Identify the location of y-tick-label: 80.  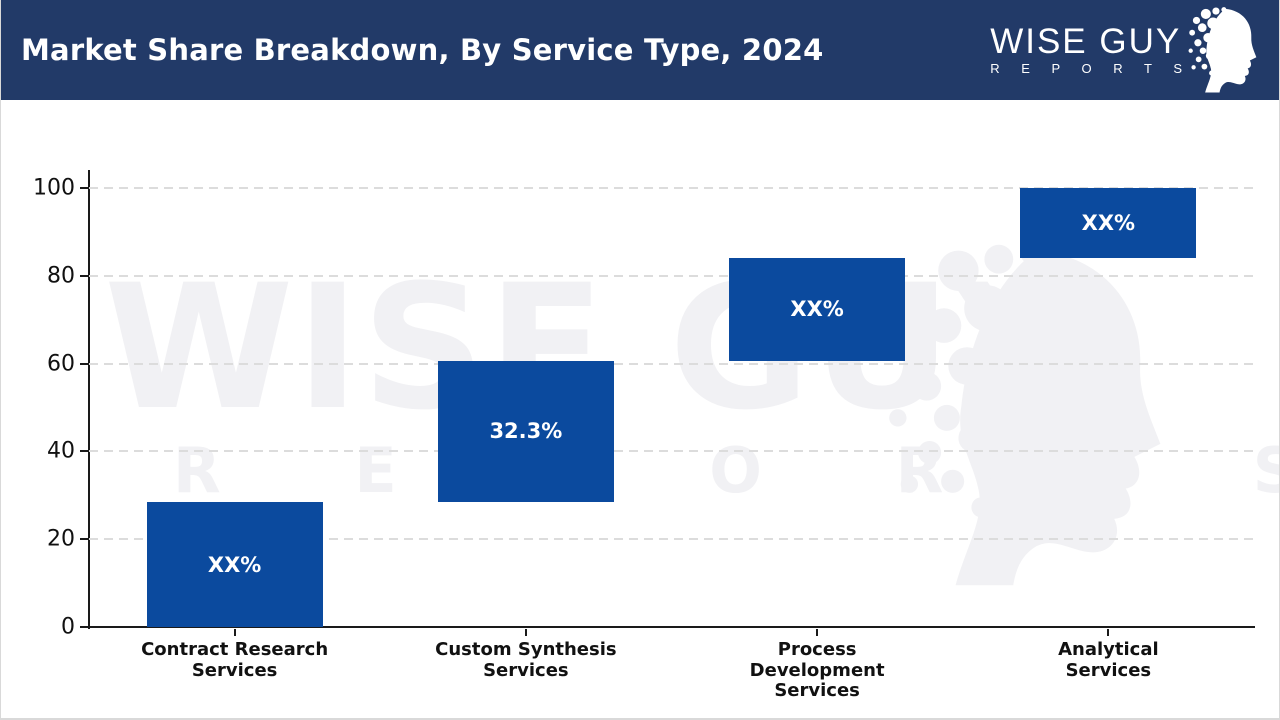
(61, 276).